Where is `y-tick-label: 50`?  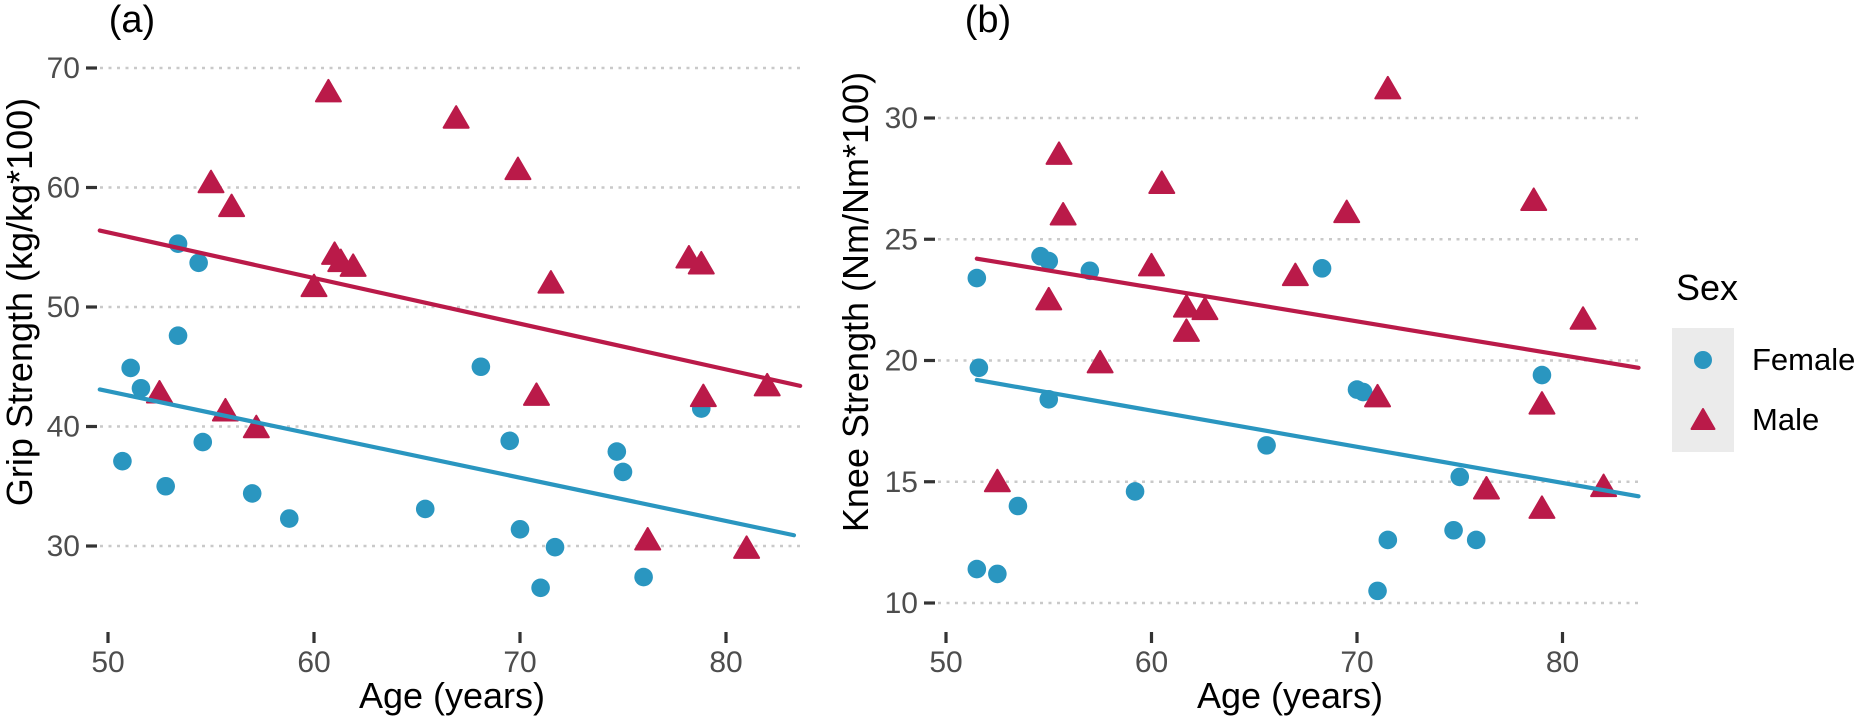
y-tick-label: 50 is located at coordinates (63, 307).